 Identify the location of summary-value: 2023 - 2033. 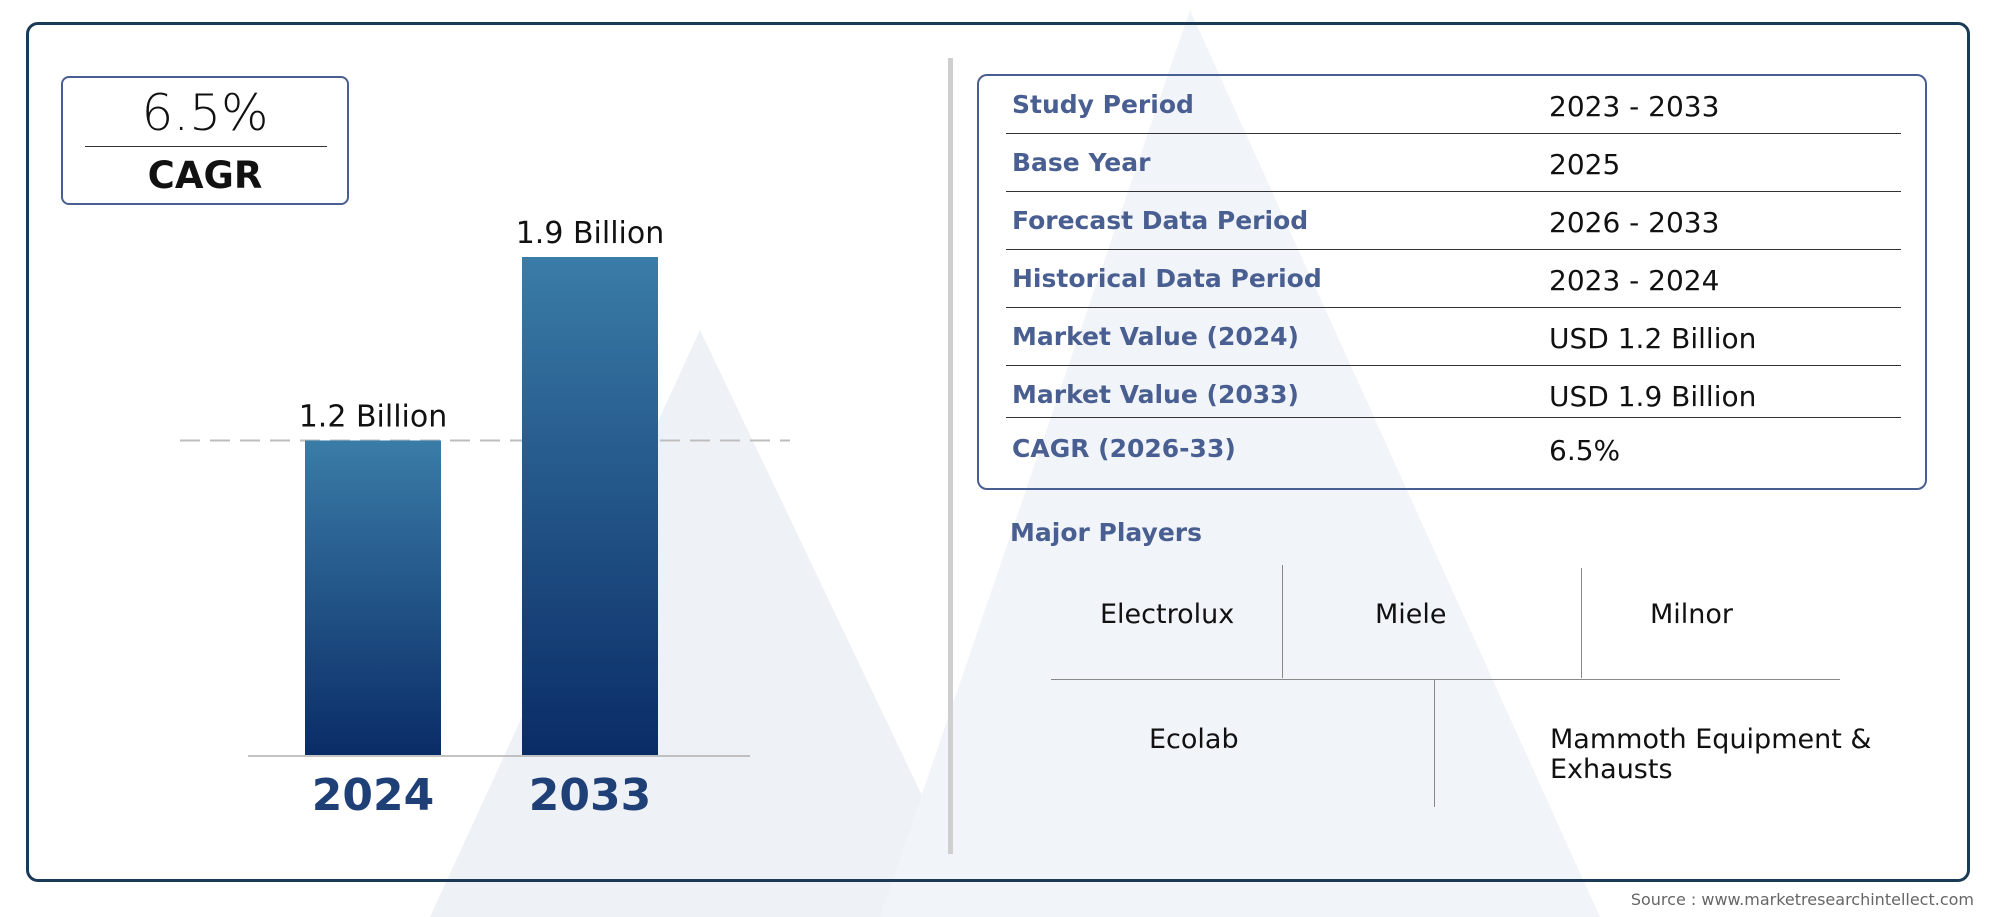
(1634, 106).